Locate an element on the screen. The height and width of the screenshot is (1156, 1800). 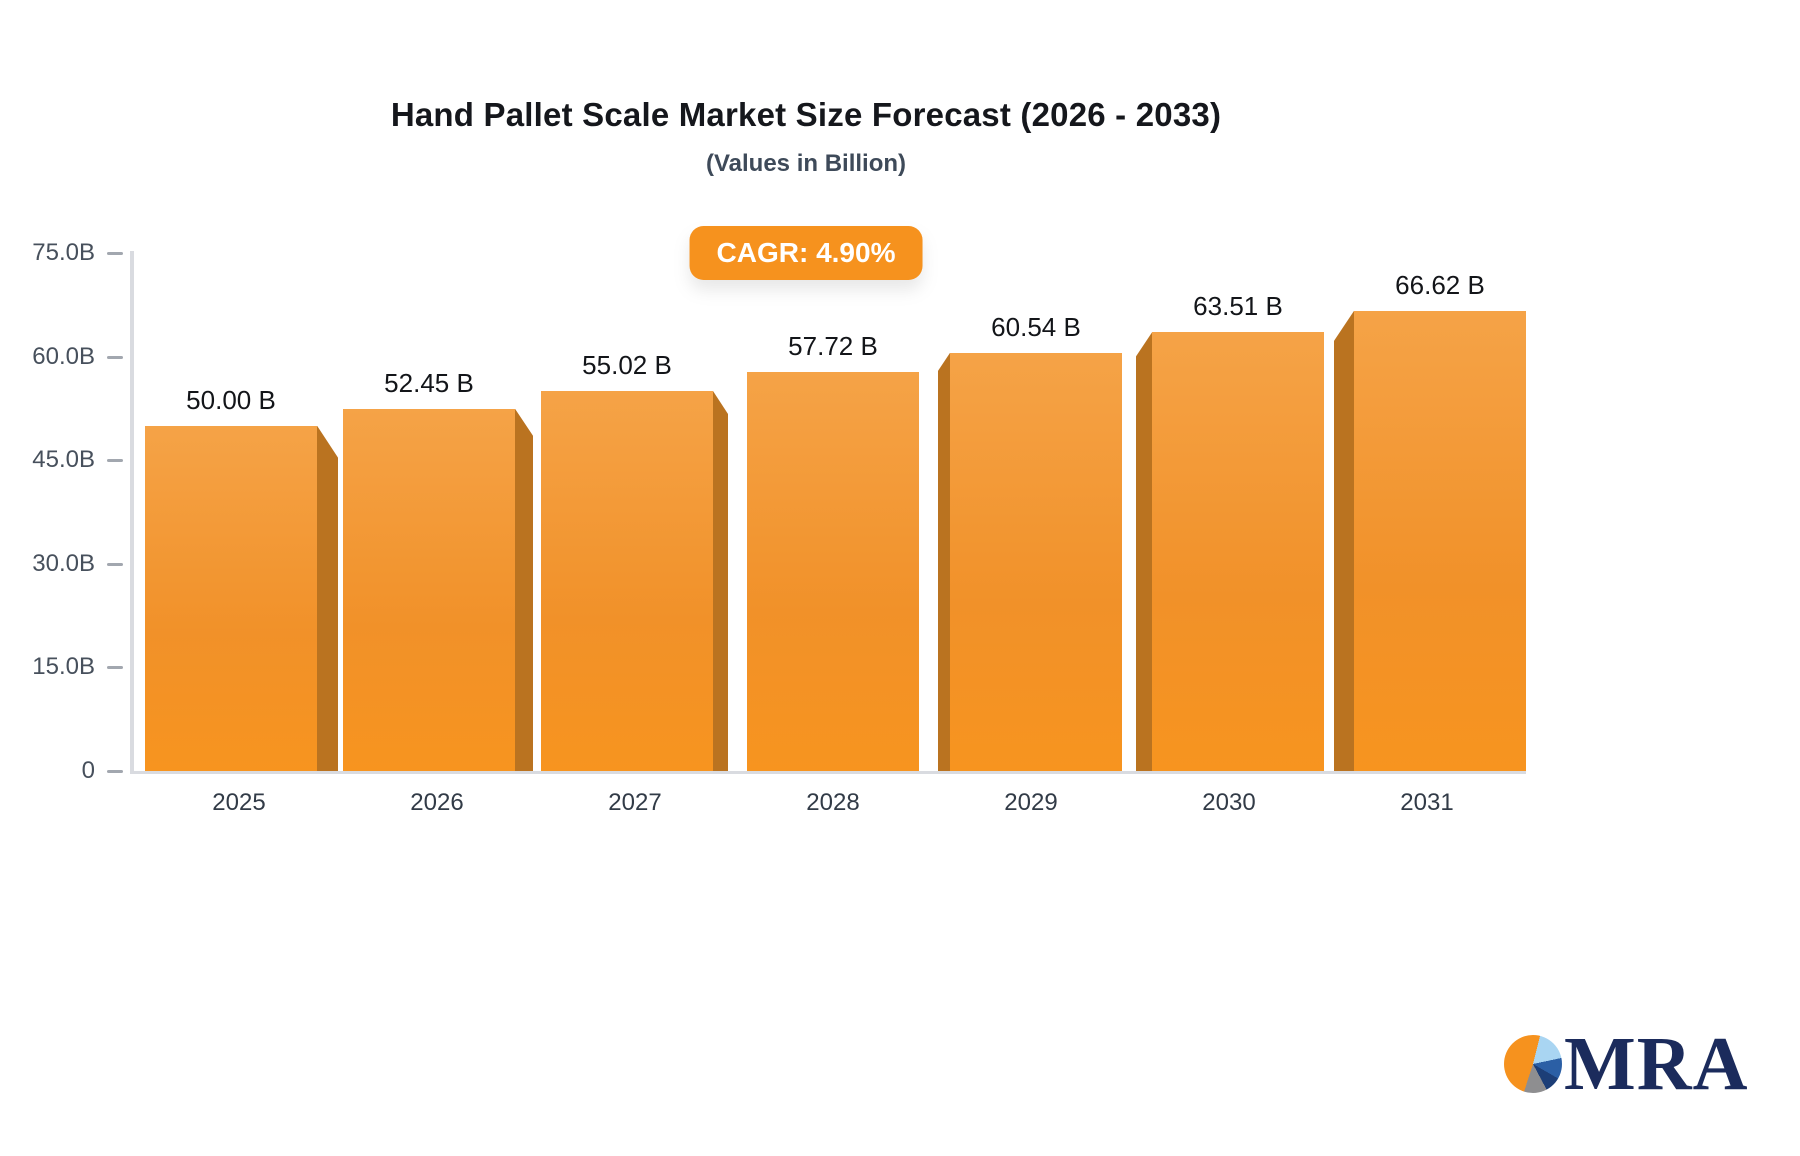
y-axis-tick-label: 15.0B is located at coordinates (63, 667).